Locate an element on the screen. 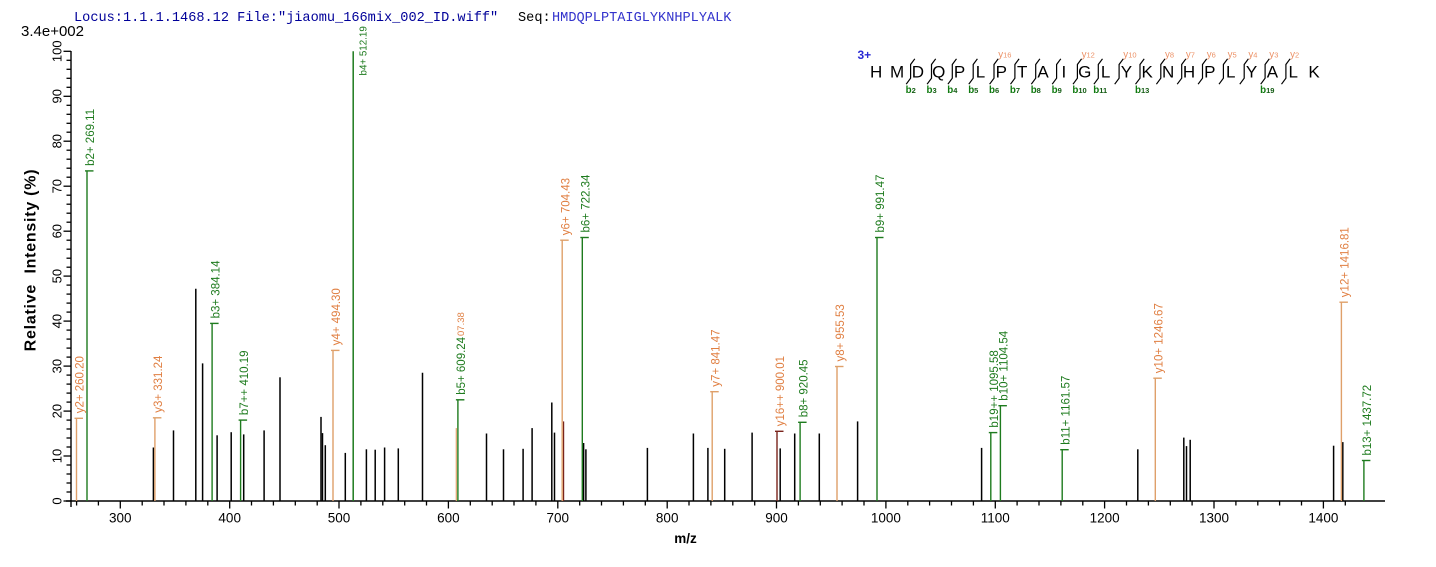 This screenshot has height=567, width=1436. svg-text: b11 is located at coordinates (1100, 90).